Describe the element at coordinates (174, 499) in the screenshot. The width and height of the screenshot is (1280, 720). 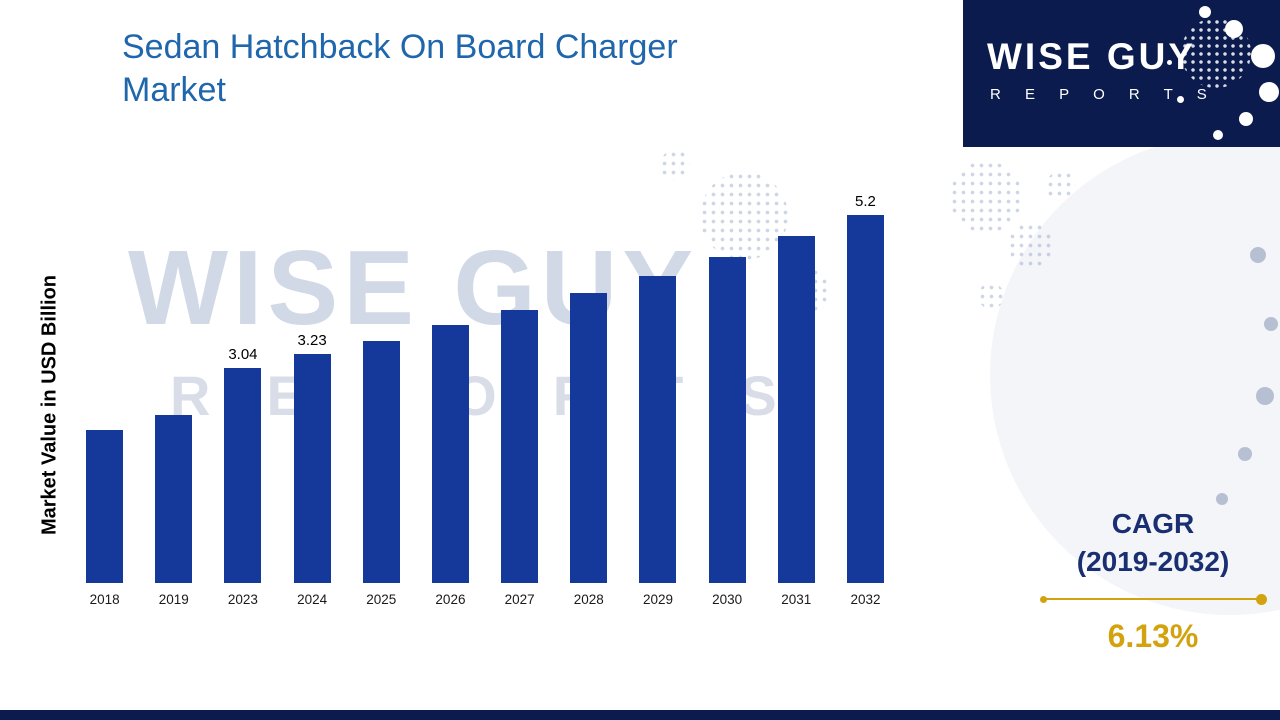
I see `bar-2019` at that location.